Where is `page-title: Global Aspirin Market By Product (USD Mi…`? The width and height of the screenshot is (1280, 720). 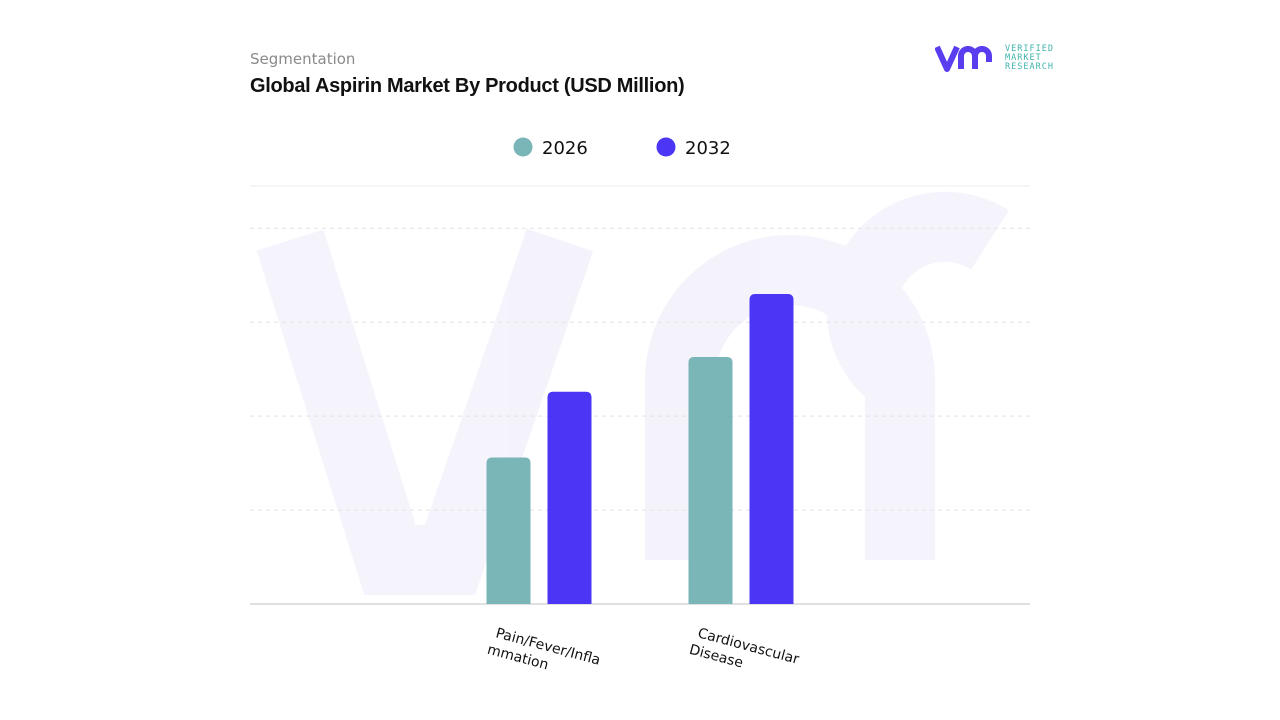
page-title: Global Aspirin Market By Product (USD Mi… is located at coordinates (467, 86).